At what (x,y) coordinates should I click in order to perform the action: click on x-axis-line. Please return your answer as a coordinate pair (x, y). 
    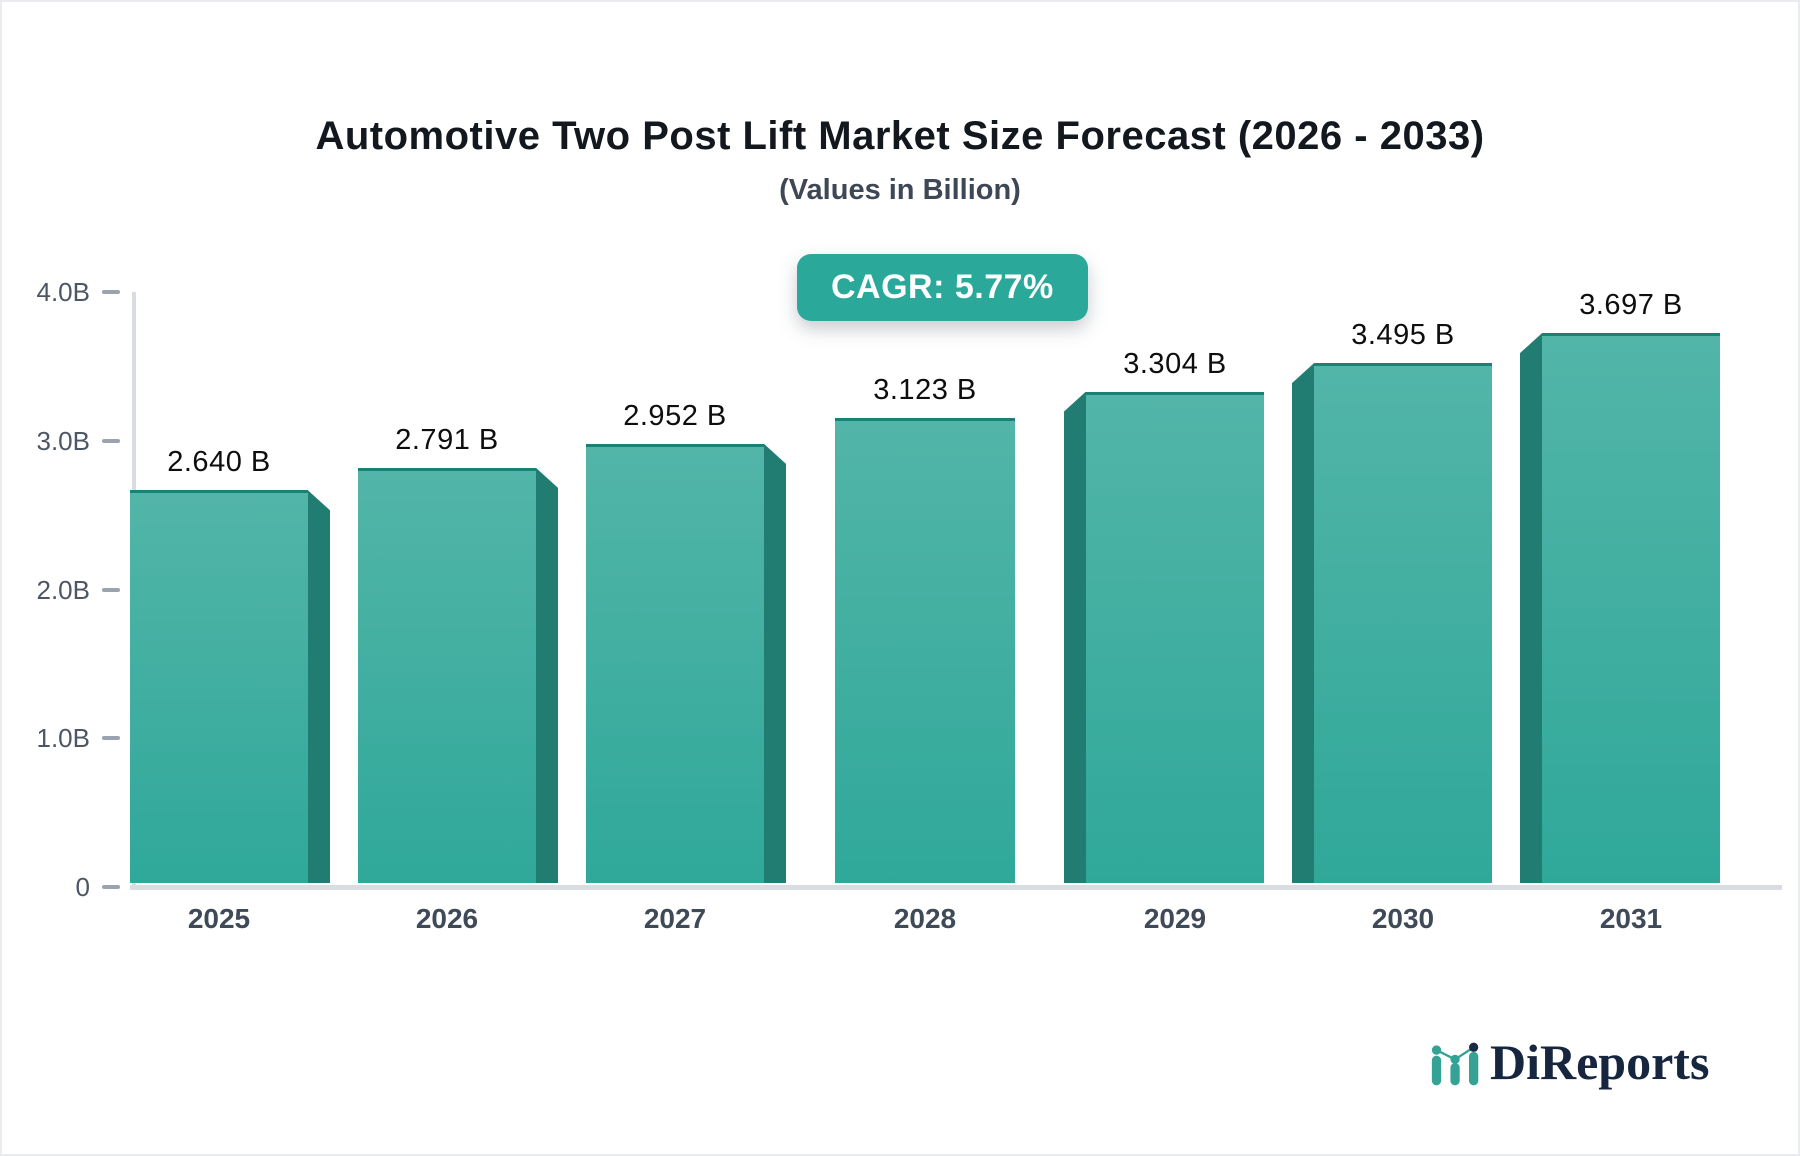
    Looking at the image, I should click on (956, 887).